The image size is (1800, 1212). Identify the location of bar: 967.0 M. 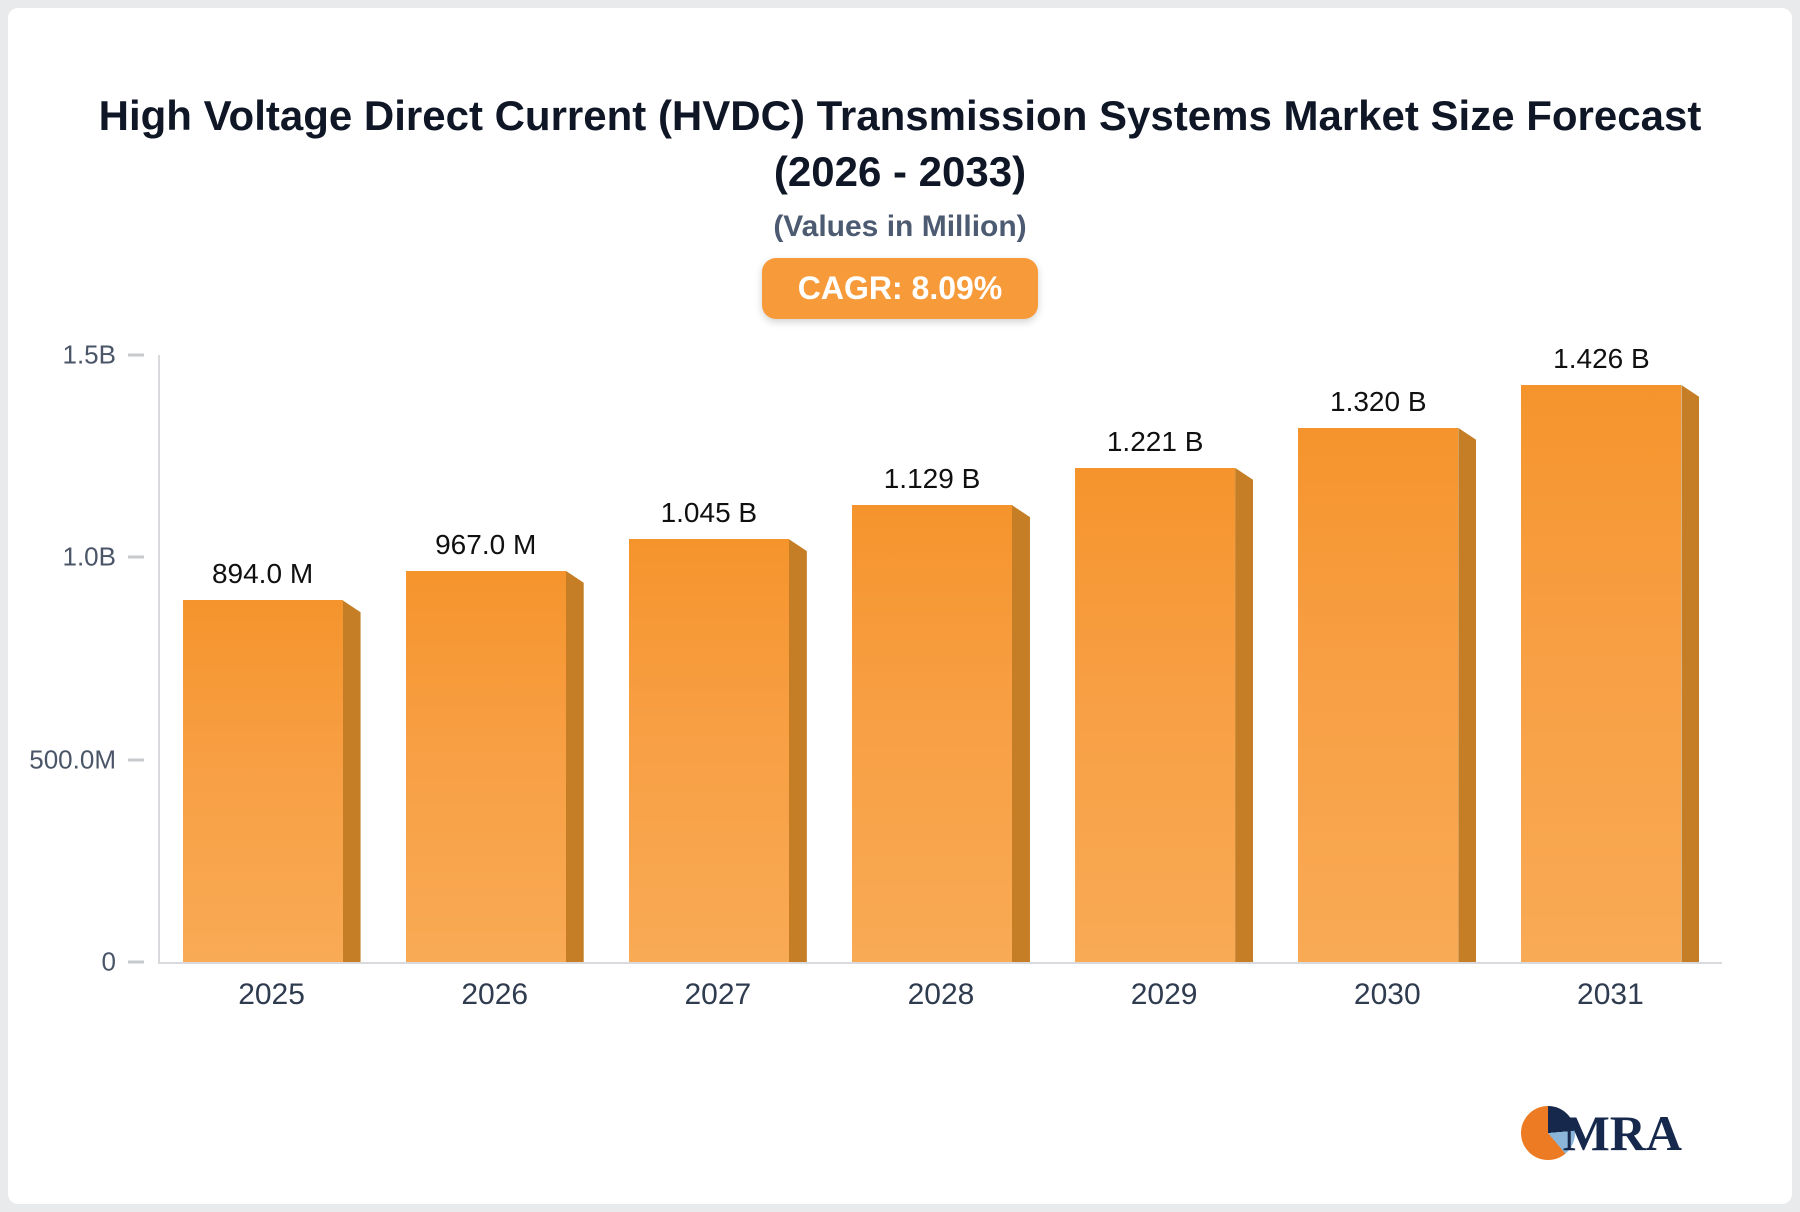
(494, 745).